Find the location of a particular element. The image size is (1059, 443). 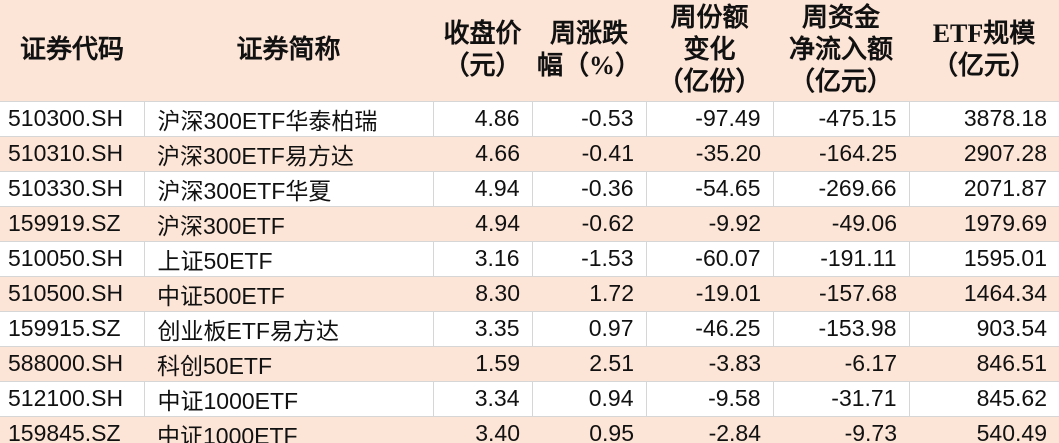

table-cell: -0.62 is located at coordinates (589, 224).